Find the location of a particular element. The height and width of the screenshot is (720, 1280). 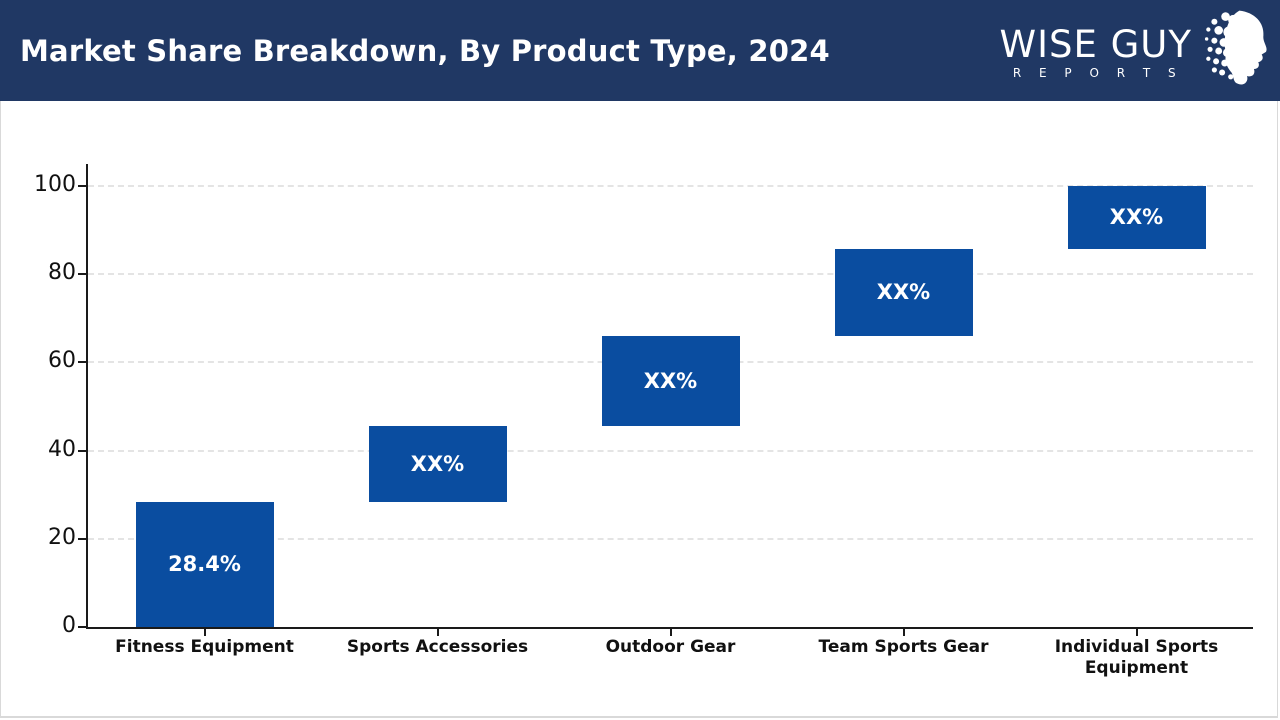

bar-4: XX% is located at coordinates (1136, 217).